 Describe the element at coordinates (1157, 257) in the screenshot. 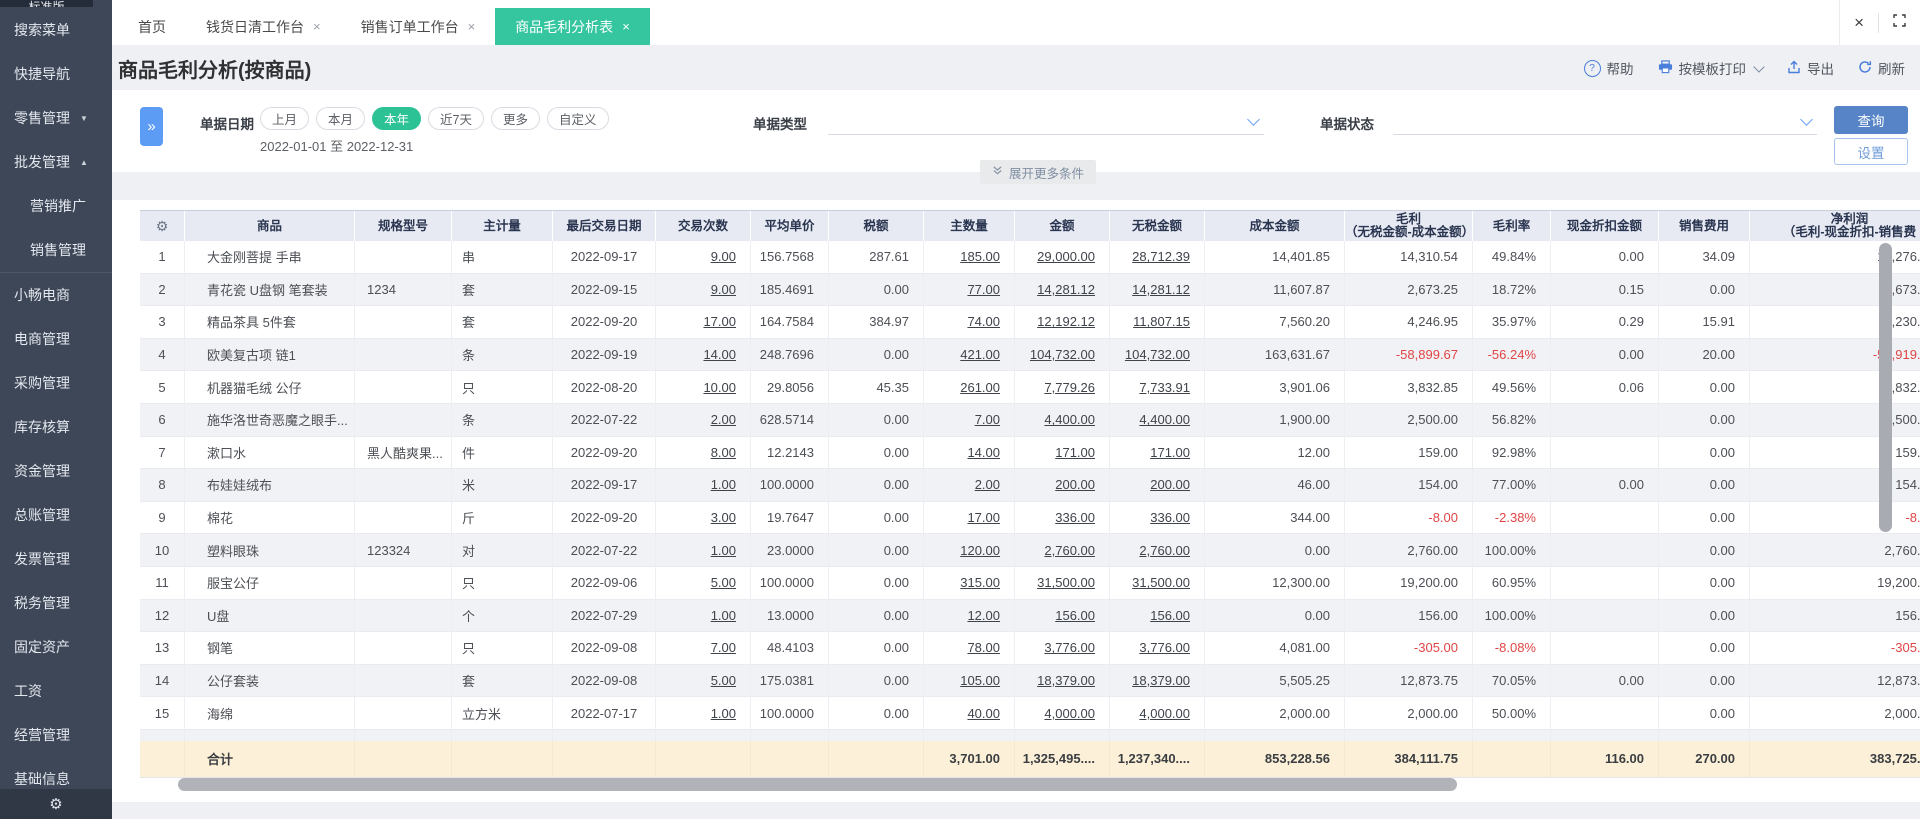

I see `cell-untaxed-amount: 28,712.39` at that location.